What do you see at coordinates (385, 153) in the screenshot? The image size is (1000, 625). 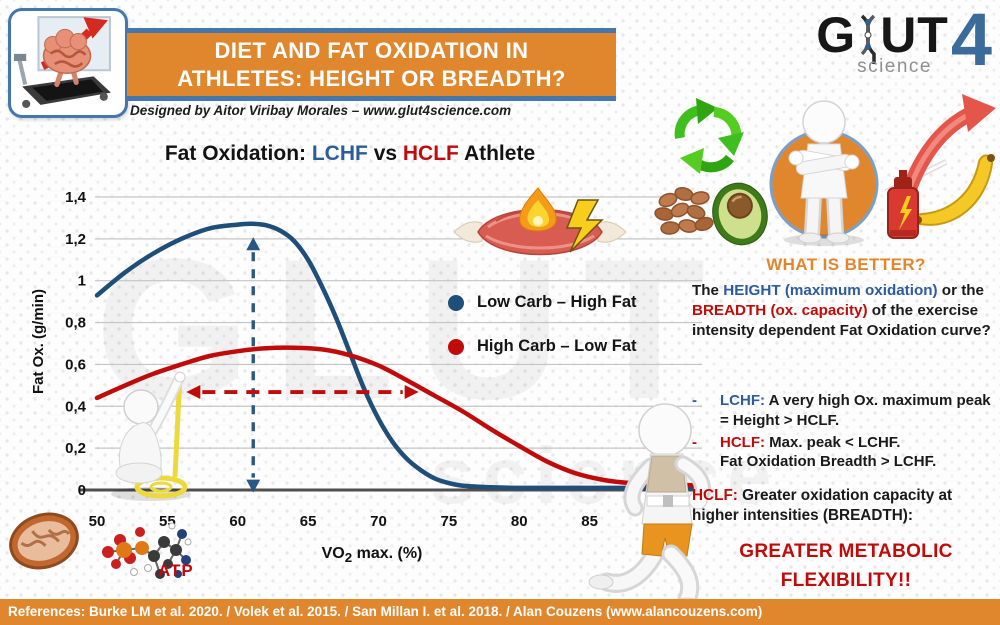 I see `chart-title-vs: vs` at bounding box center [385, 153].